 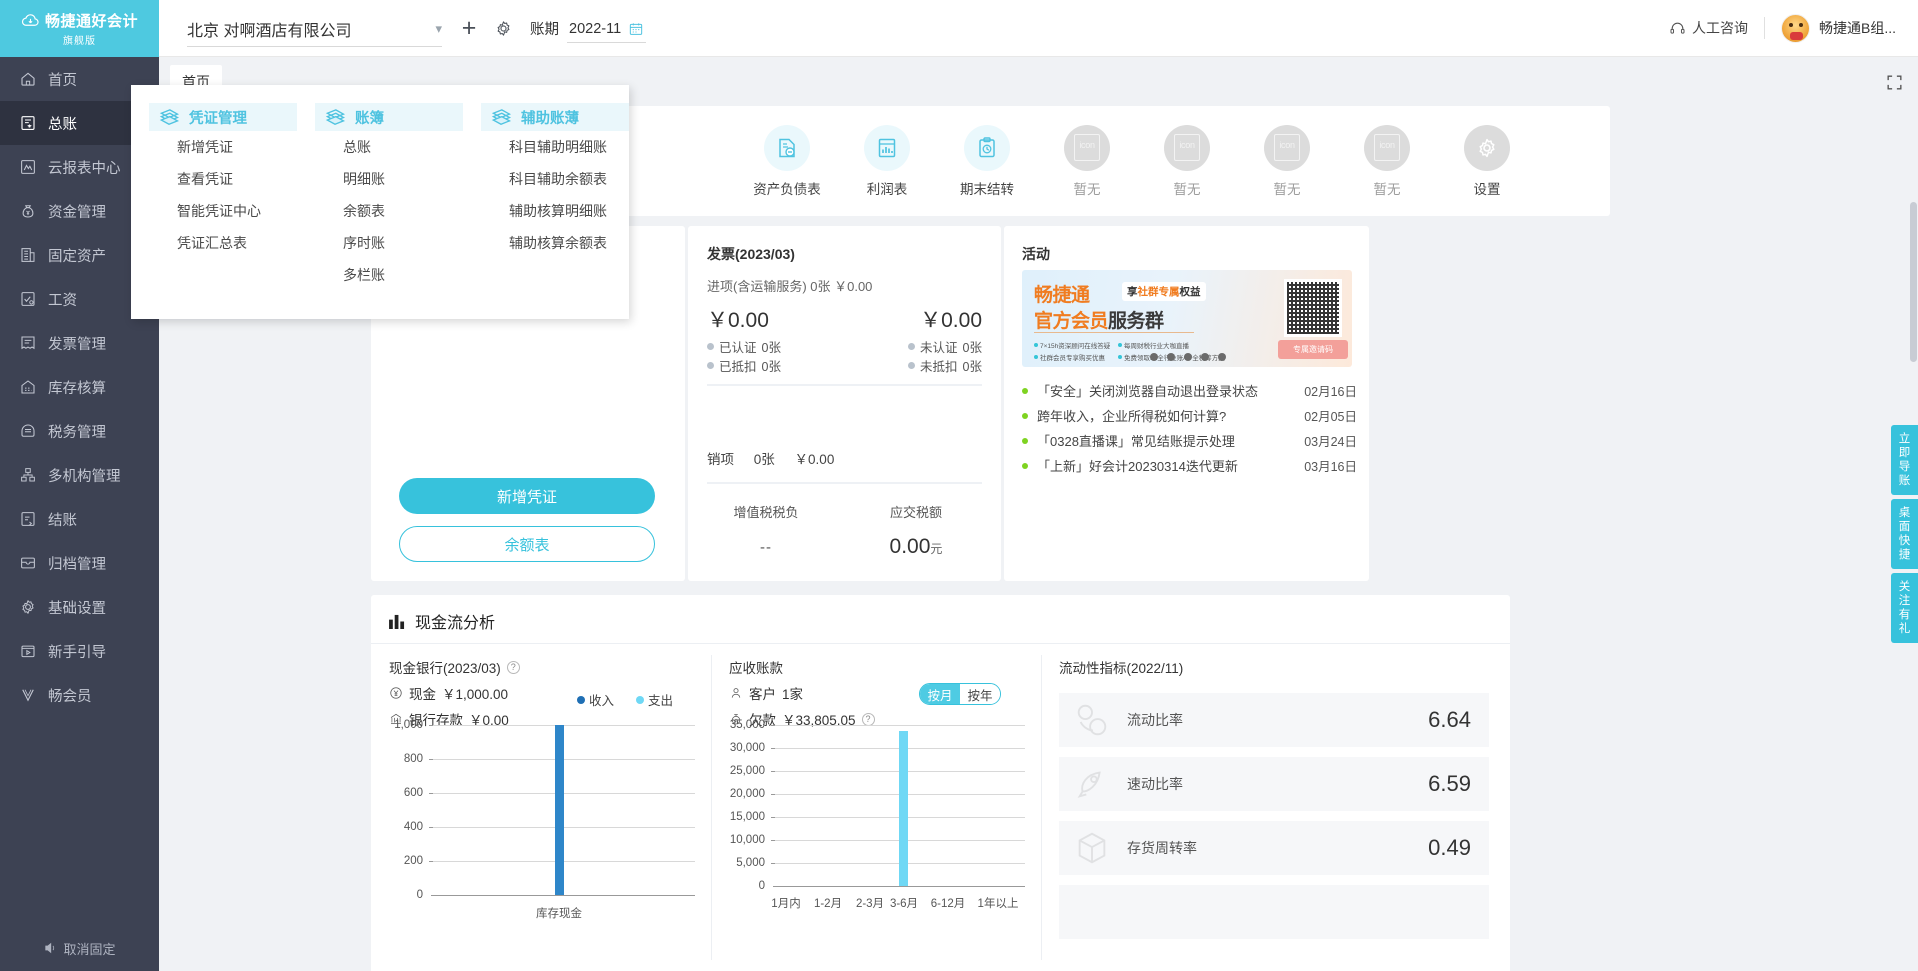 What do you see at coordinates (1913, 282) in the screenshot?
I see `scrollbar-thumb` at bounding box center [1913, 282].